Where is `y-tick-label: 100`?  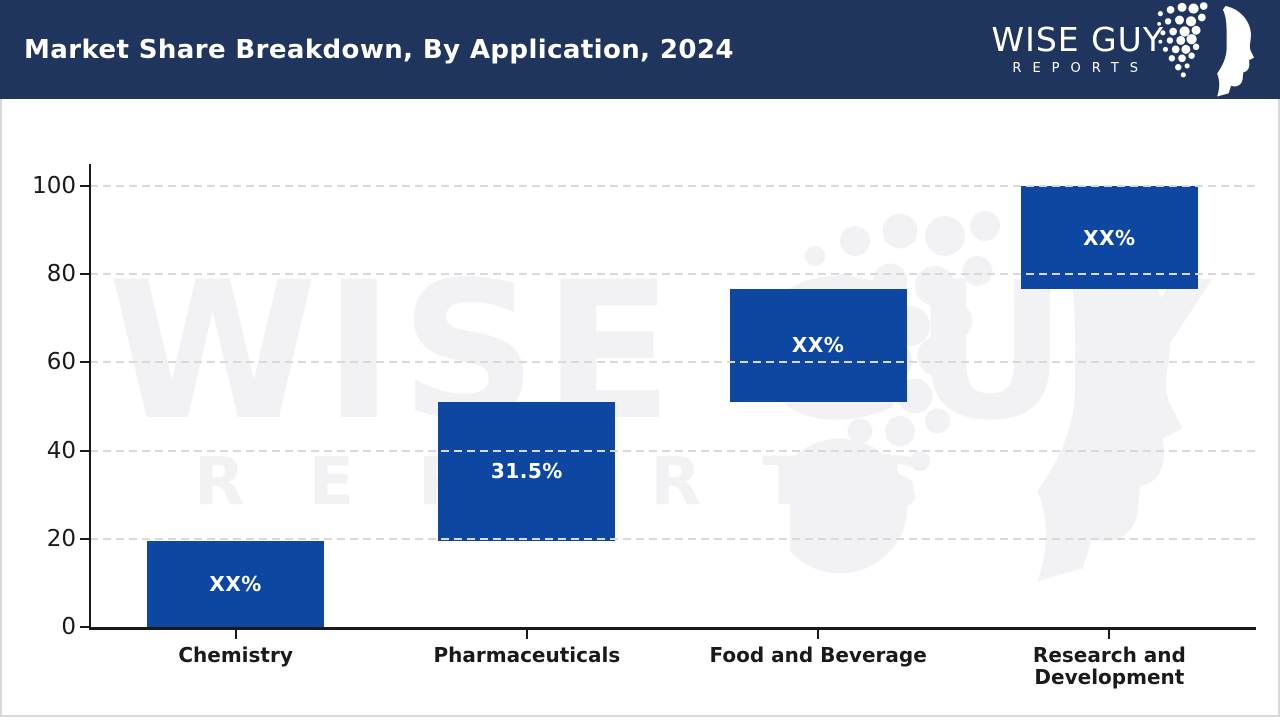 y-tick-label: 100 is located at coordinates (54, 186).